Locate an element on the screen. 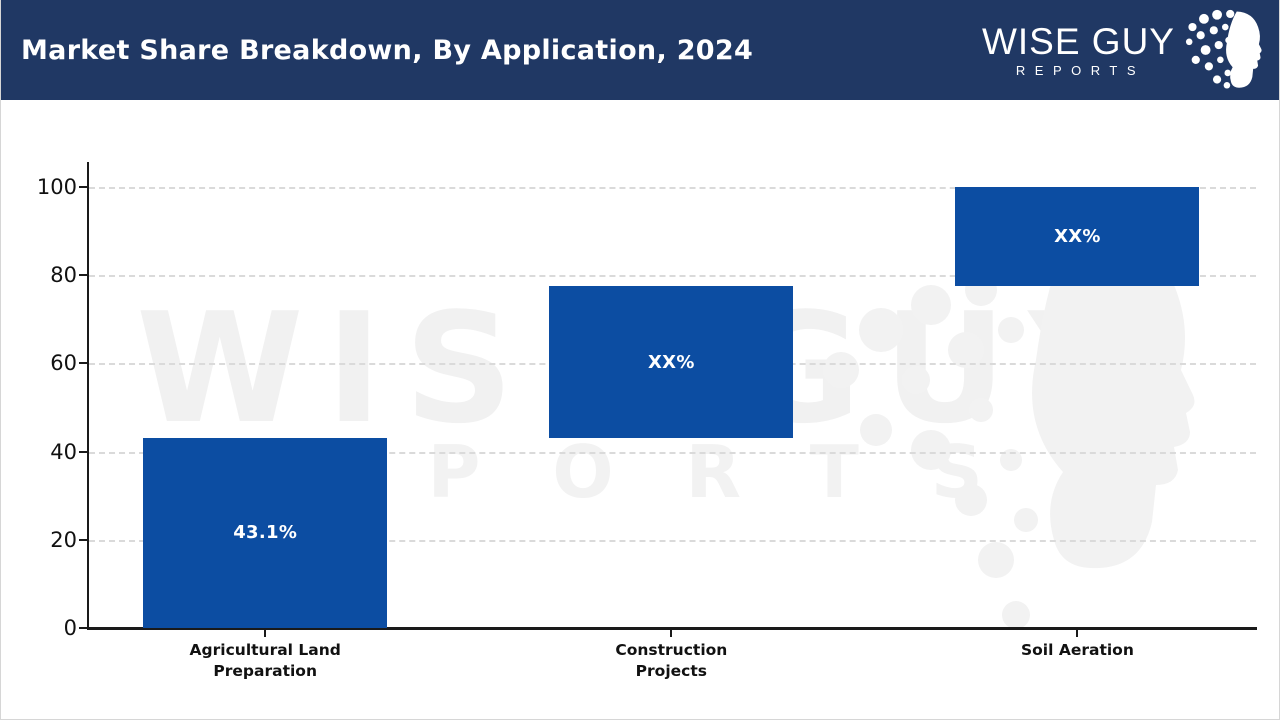 The height and width of the screenshot is (720, 1280). x-axis-line is located at coordinates (672, 628).